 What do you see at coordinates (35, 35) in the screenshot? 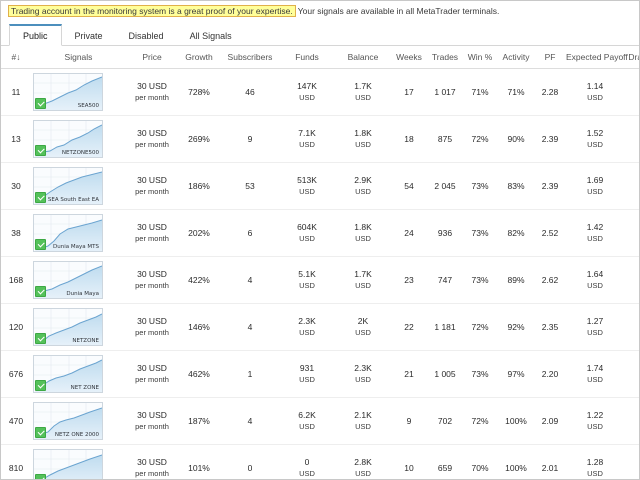
I see `tab-public: Public` at bounding box center [35, 35].